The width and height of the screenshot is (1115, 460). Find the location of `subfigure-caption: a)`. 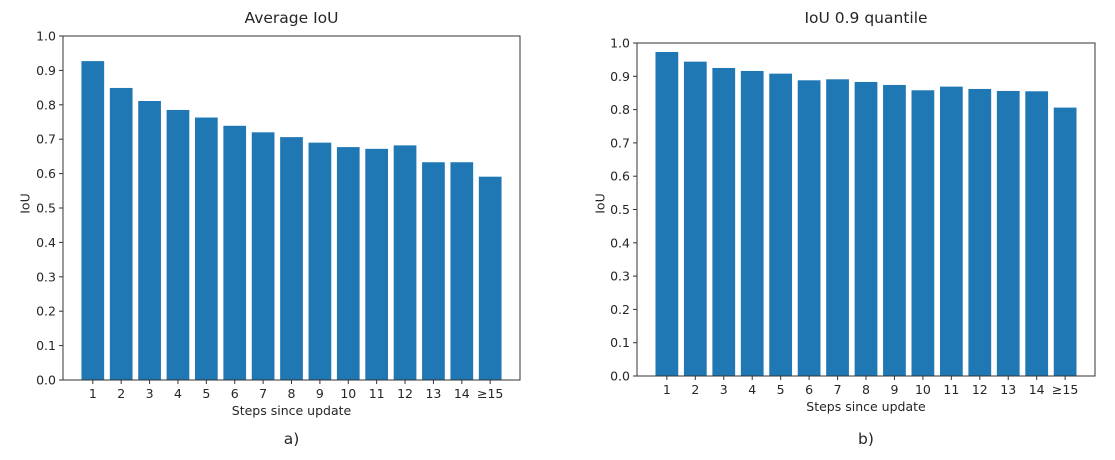

subfigure-caption: a) is located at coordinates (291, 439).